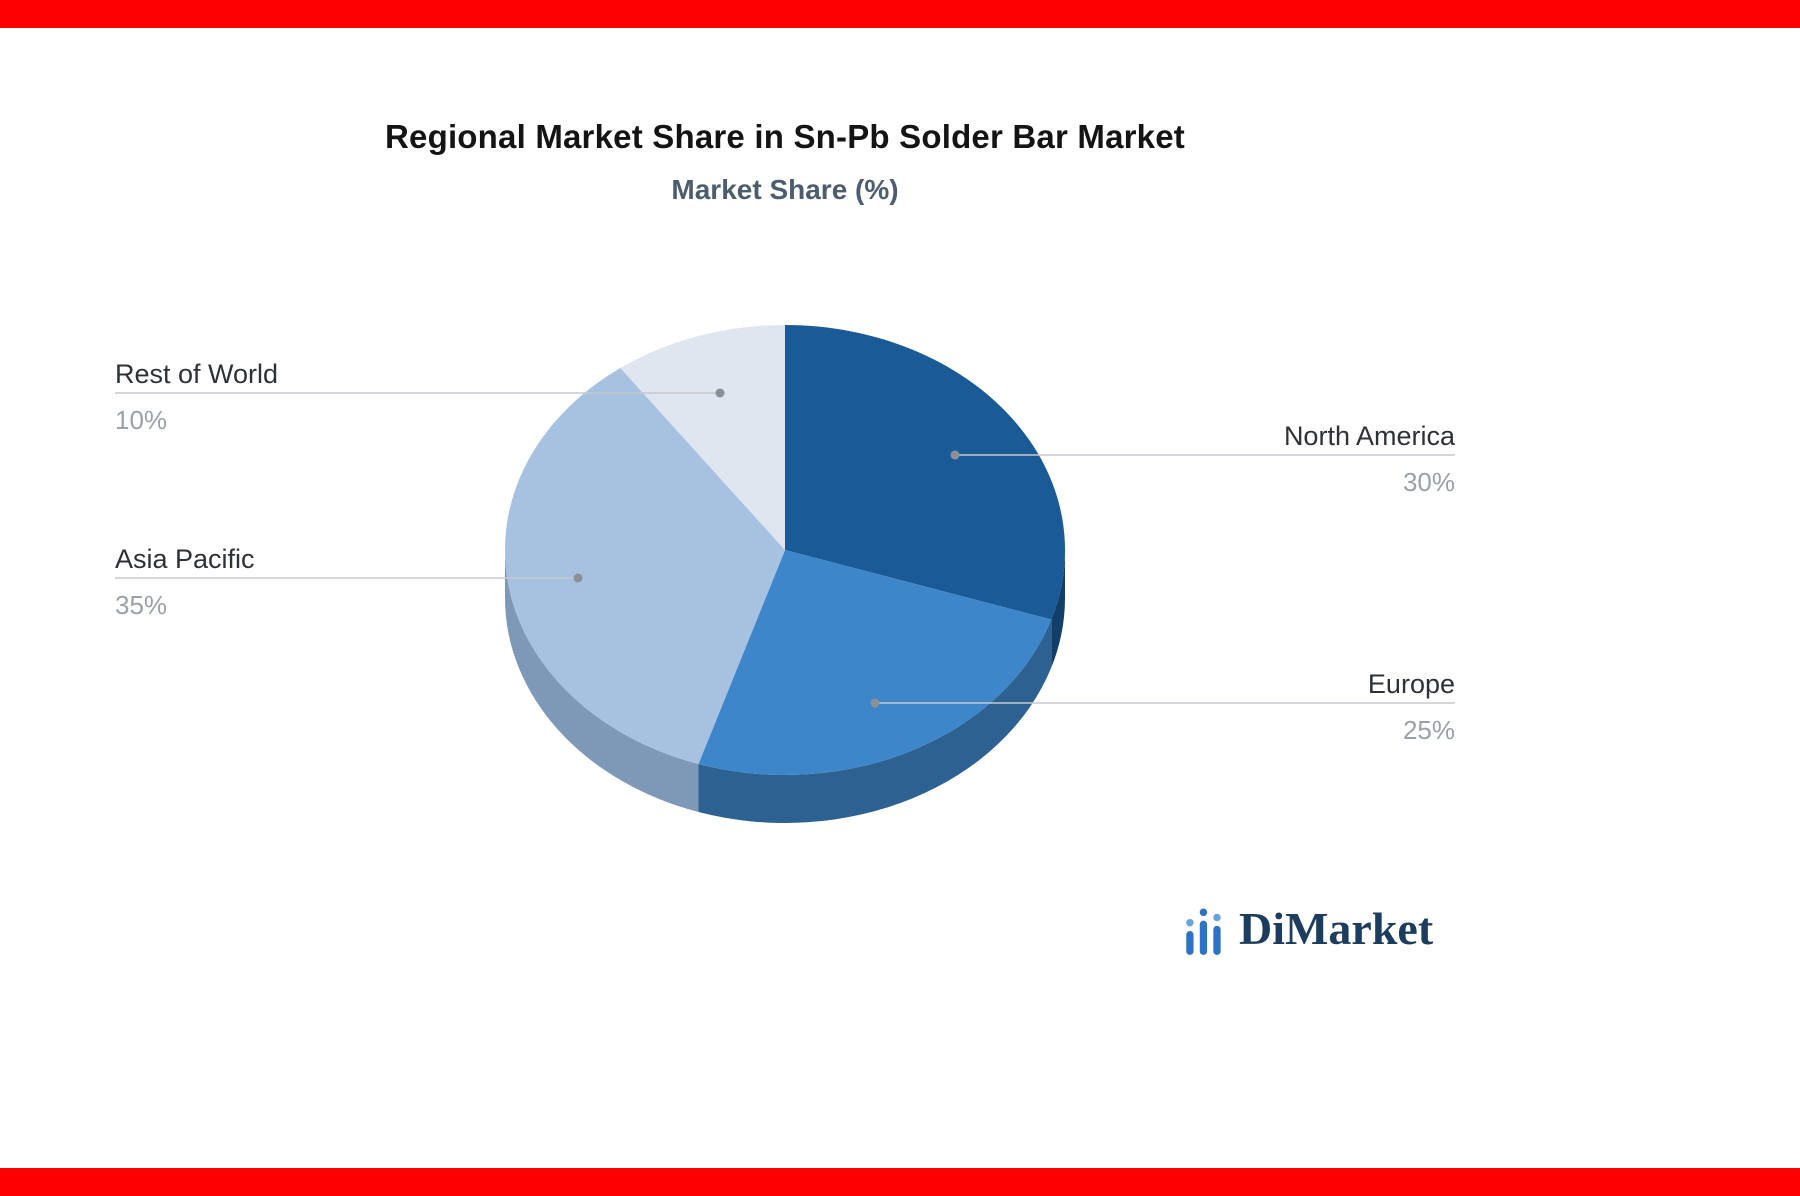 Image resolution: width=1800 pixels, height=1196 pixels. Describe the element at coordinates (702, 437) in the screenshot. I see `pie-slice-rest-of-world` at that location.